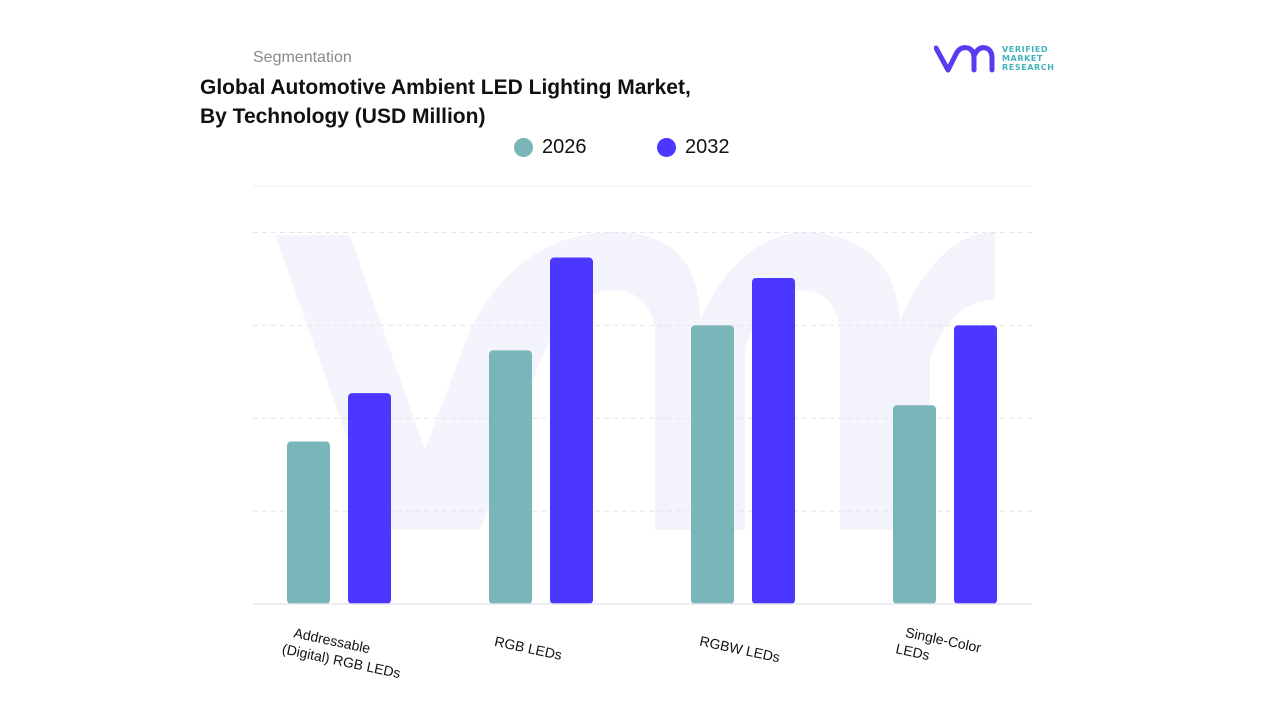  Describe the element at coordinates (1028, 67) in the screenshot. I see `logo-text-line3: RESEARCH` at that location.